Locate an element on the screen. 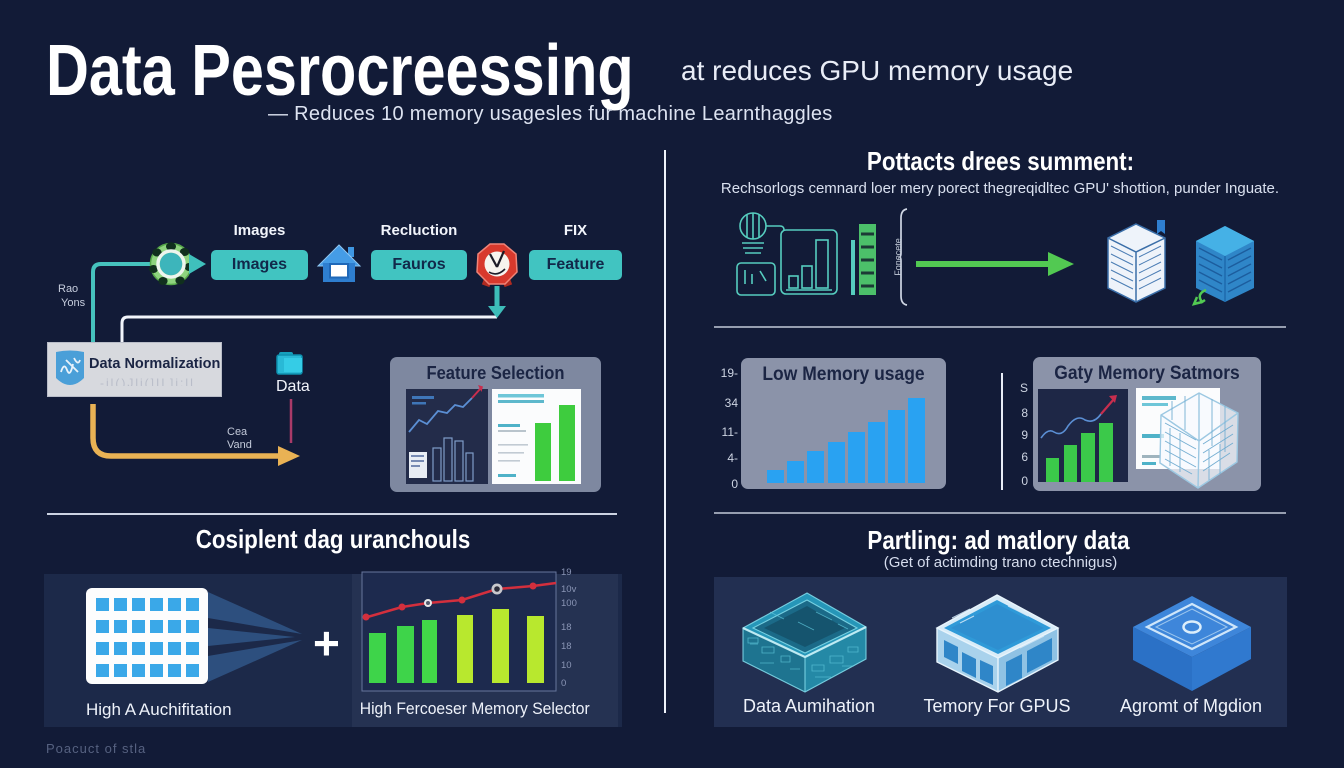 Image resolution: width=1344 pixels, height=768 pixels. svg-text: 19 is located at coordinates (566, 572).